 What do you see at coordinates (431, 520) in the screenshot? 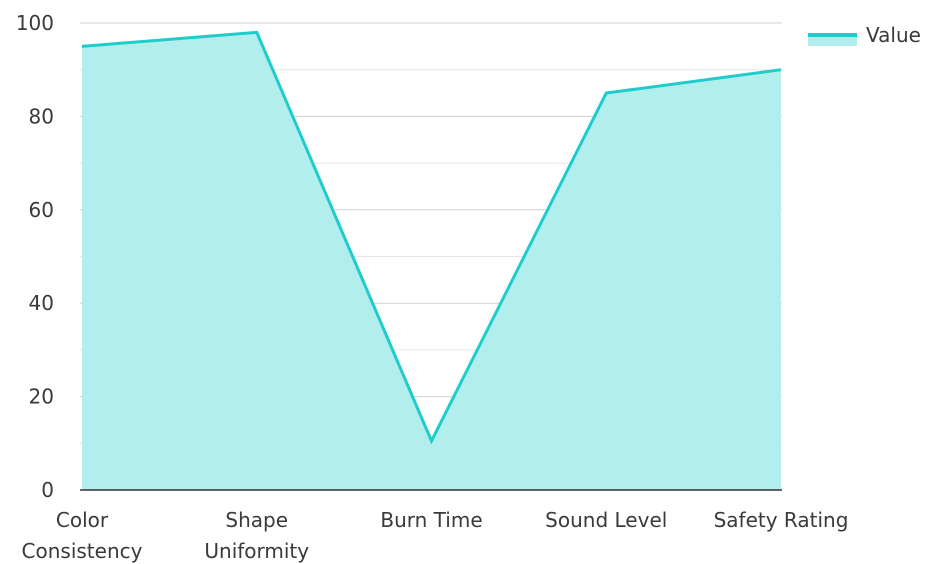
I see `x-tick-label: Burn Time` at bounding box center [431, 520].